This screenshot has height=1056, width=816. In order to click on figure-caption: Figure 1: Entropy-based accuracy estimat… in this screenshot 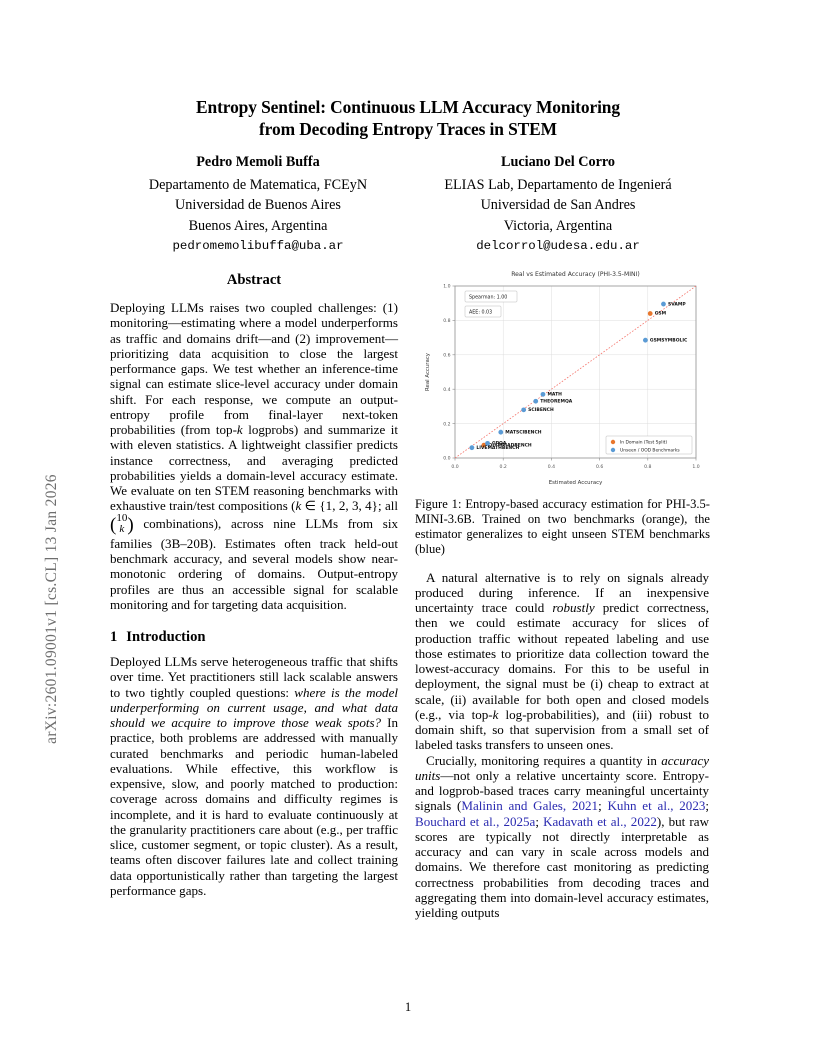, I will do `click(562, 527)`.